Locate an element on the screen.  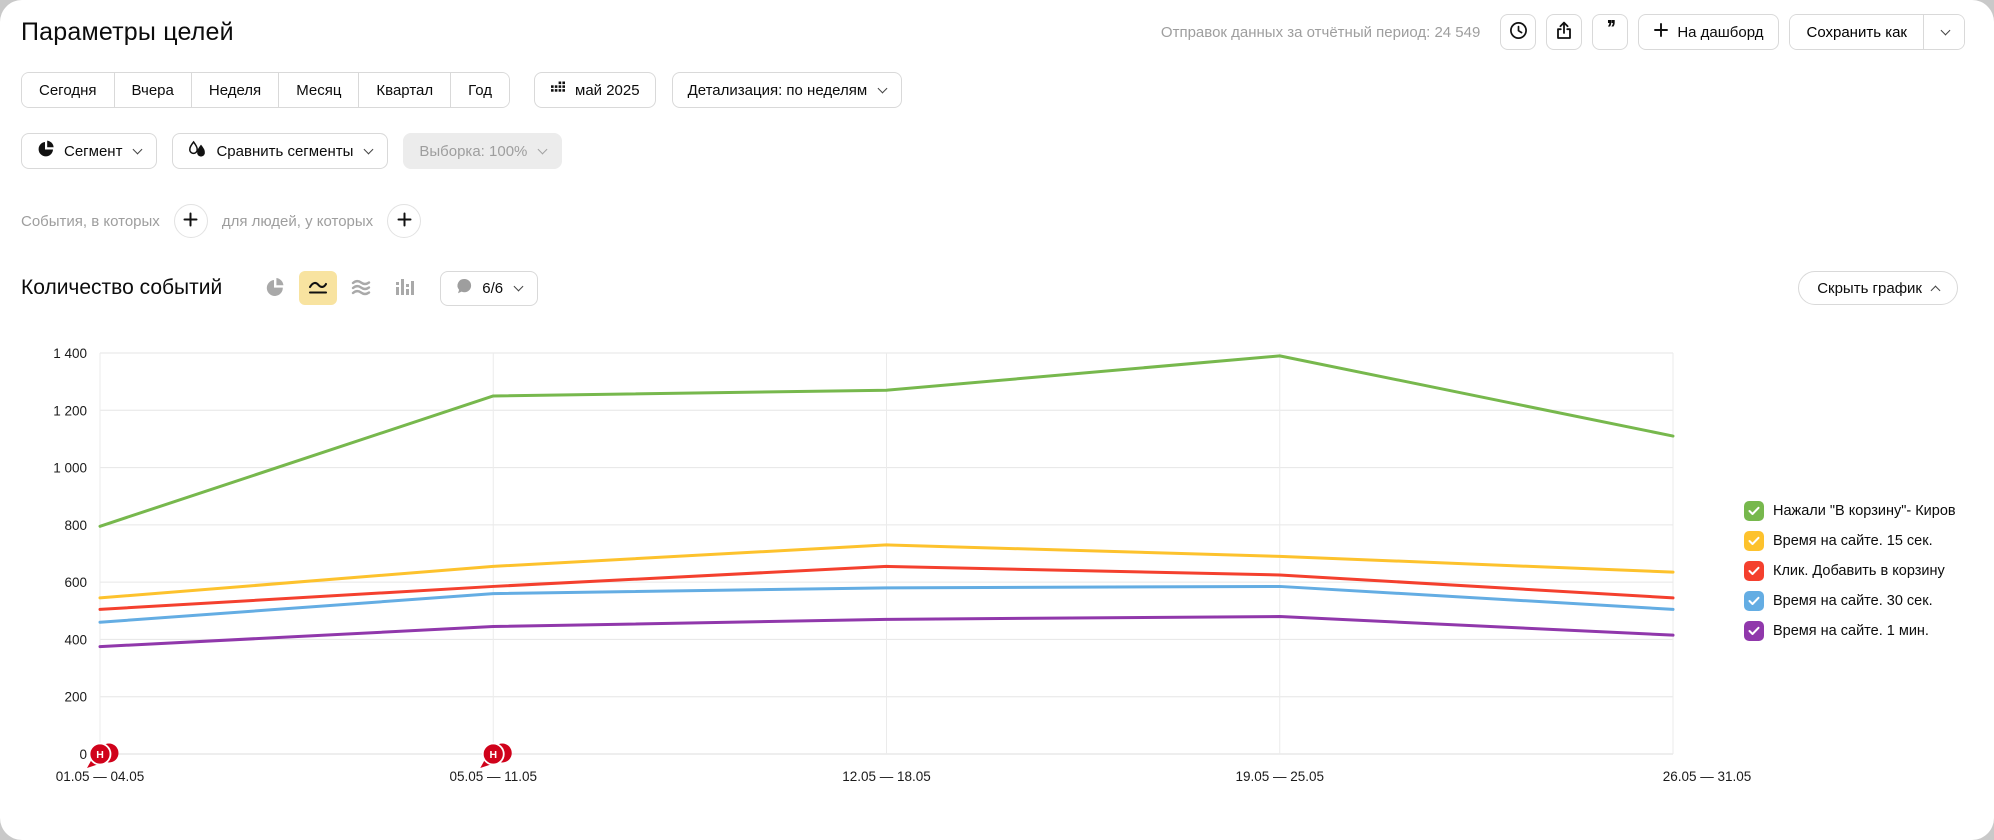
segment-button: Сегмент is located at coordinates (89, 151).